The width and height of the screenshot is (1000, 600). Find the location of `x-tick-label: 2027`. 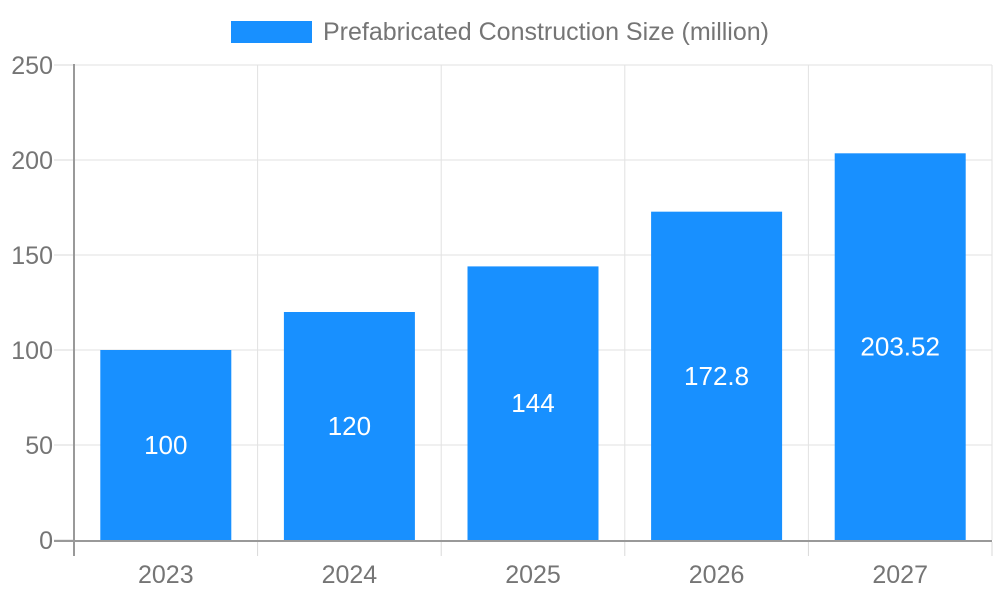

x-tick-label: 2027 is located at coordinates (900, 575).